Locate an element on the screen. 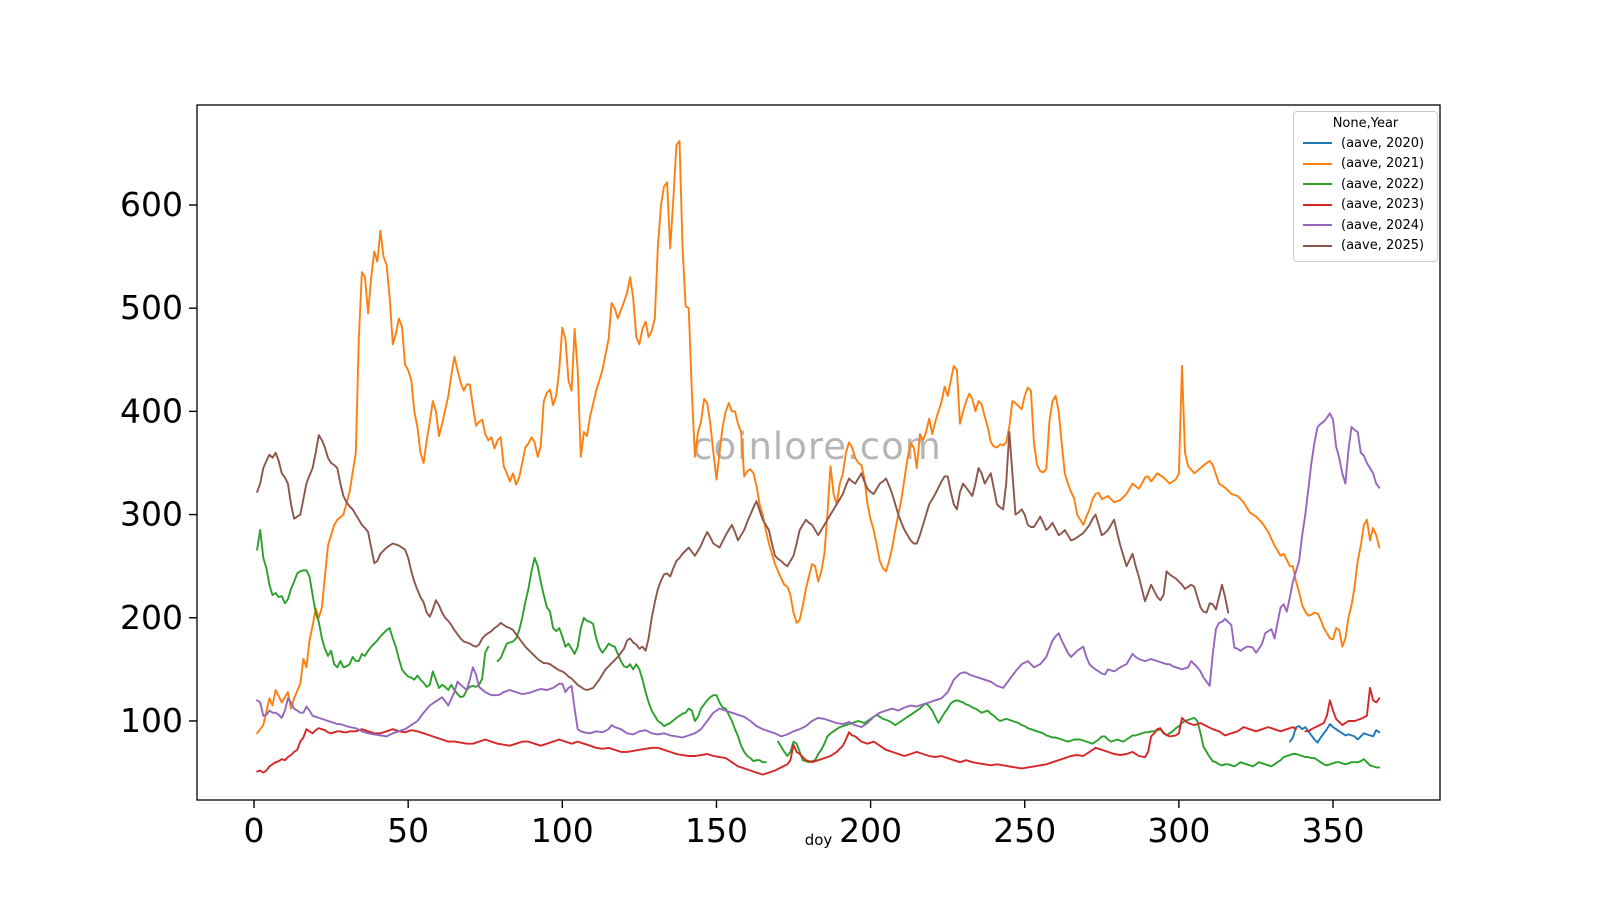  legend-item-label: (aave, 2021) is located at coordinates (1383, 164).